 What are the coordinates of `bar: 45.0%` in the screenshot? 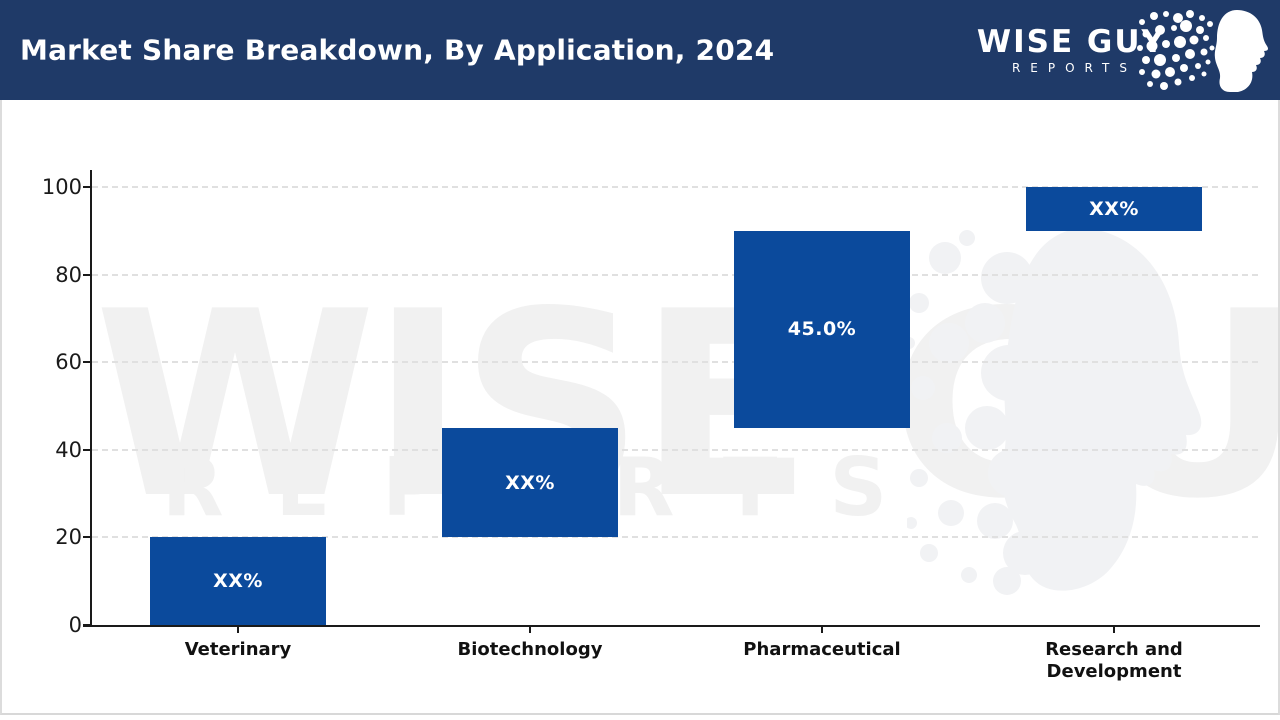 It's located at (822, 329).